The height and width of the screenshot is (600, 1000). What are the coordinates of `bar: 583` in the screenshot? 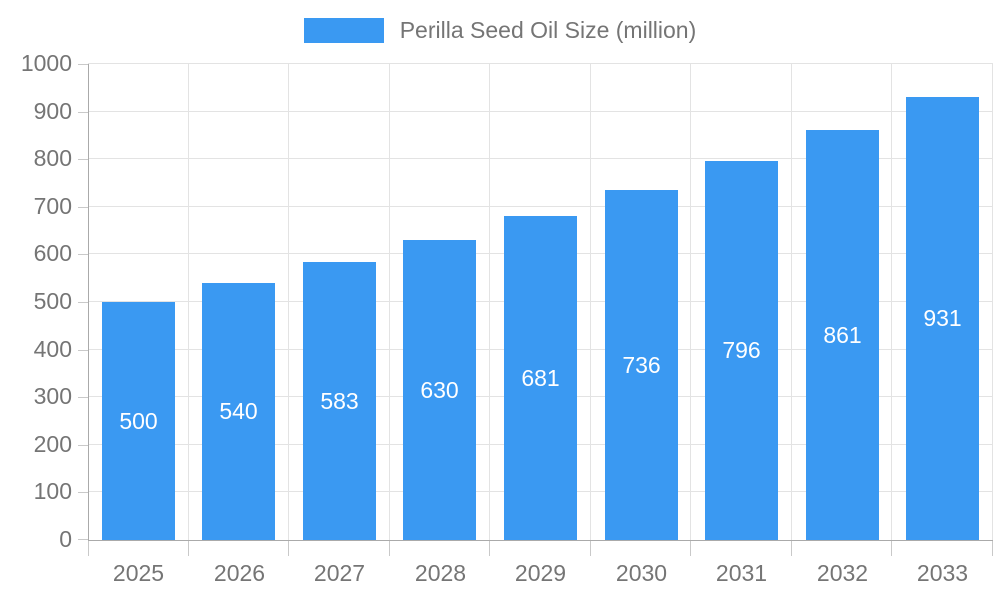 It's located at (339, 401).